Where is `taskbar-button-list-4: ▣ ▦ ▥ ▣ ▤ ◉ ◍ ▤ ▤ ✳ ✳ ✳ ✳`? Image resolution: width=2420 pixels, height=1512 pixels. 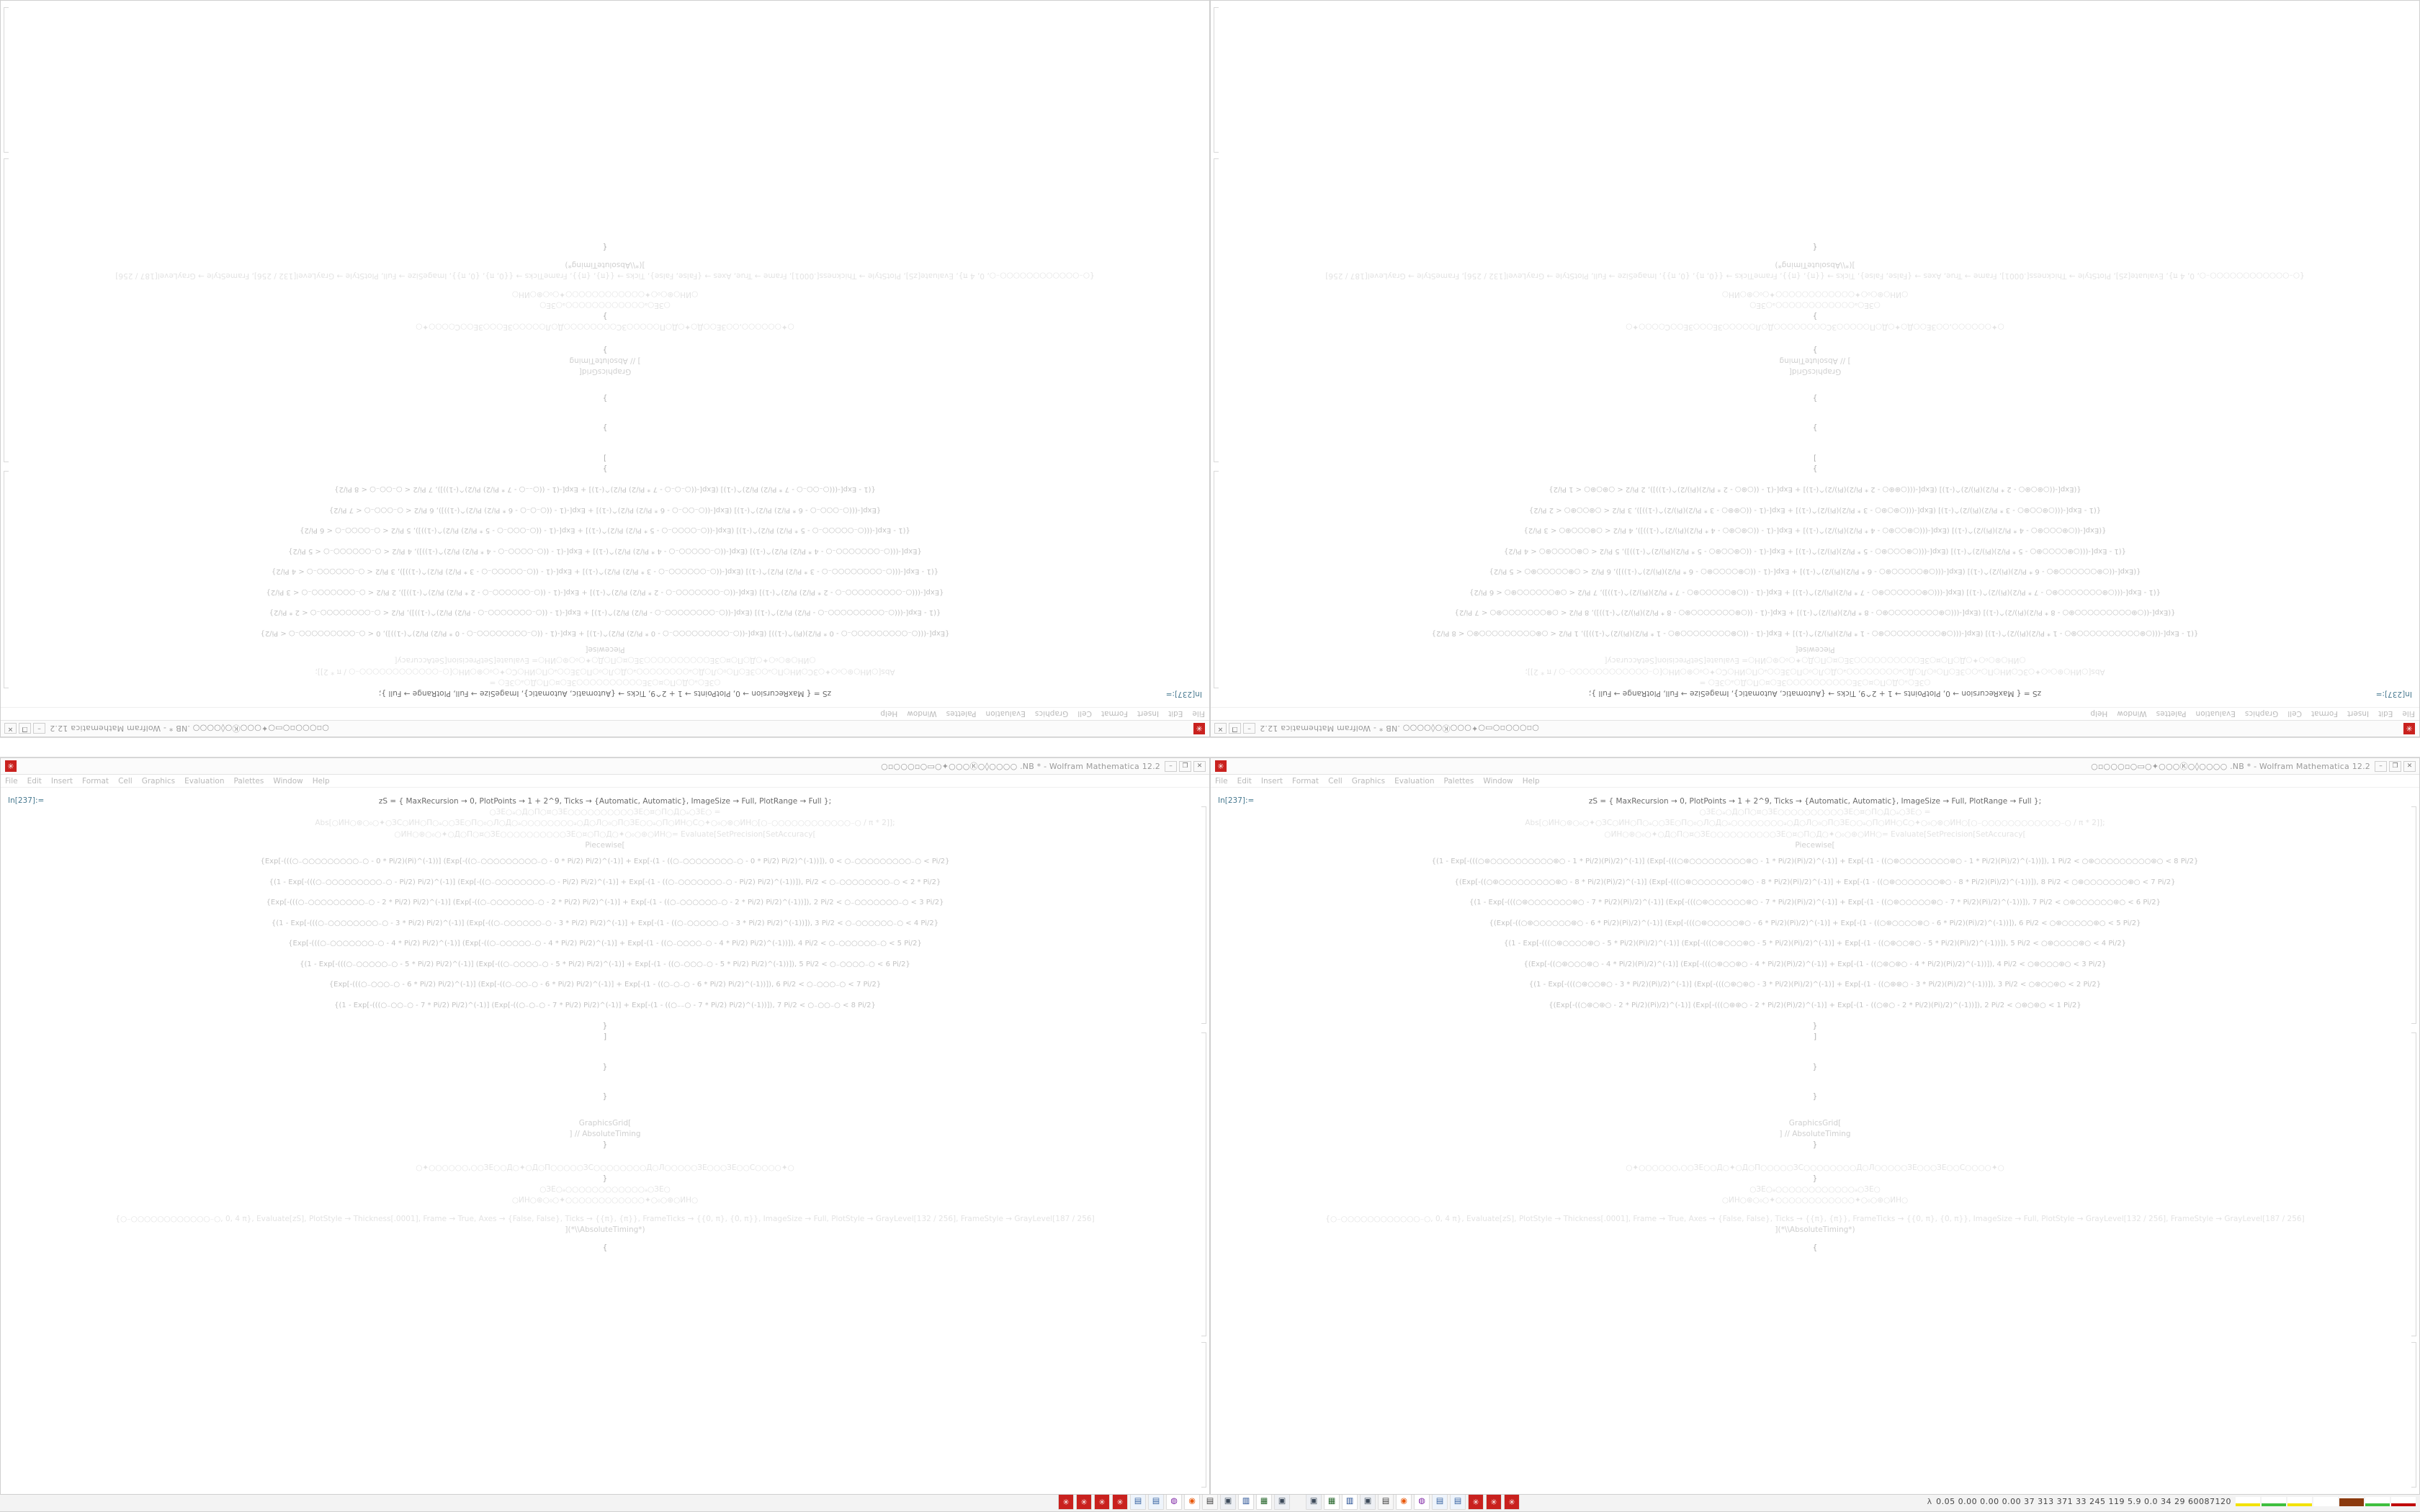
taskbar-button-list-4: ▣ ▦ ▥ ▣ ▤ ◉ ◍ ▤ ▤ ✳ ✳ ✳ ✳ is located at coordinates (1174, 1502).